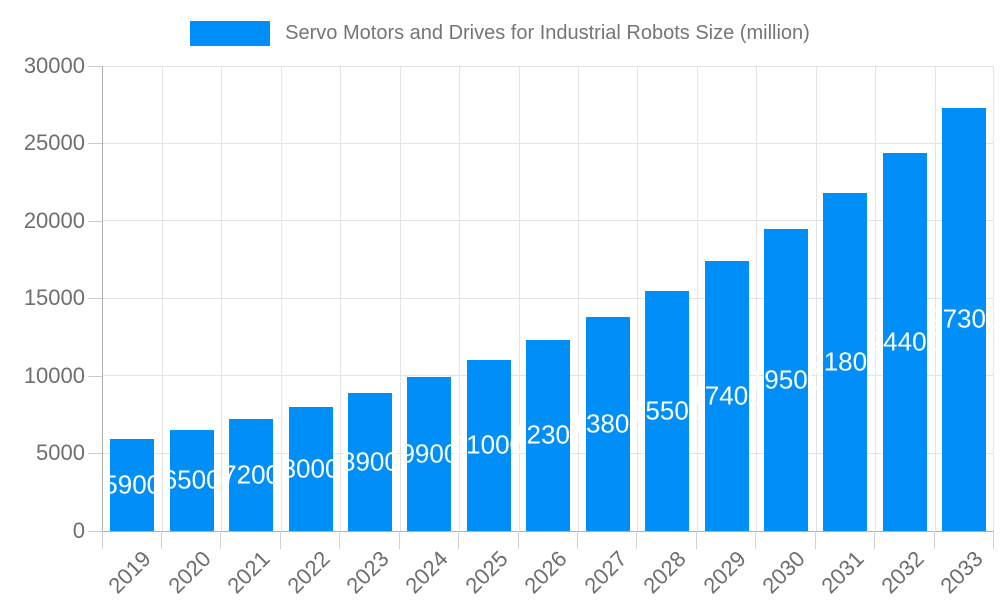 This screenshot has width=1000, height=600. Describe the element at coordinates (54, 65) in the screenshot. I see `y-axis-label: 30000` at that location.